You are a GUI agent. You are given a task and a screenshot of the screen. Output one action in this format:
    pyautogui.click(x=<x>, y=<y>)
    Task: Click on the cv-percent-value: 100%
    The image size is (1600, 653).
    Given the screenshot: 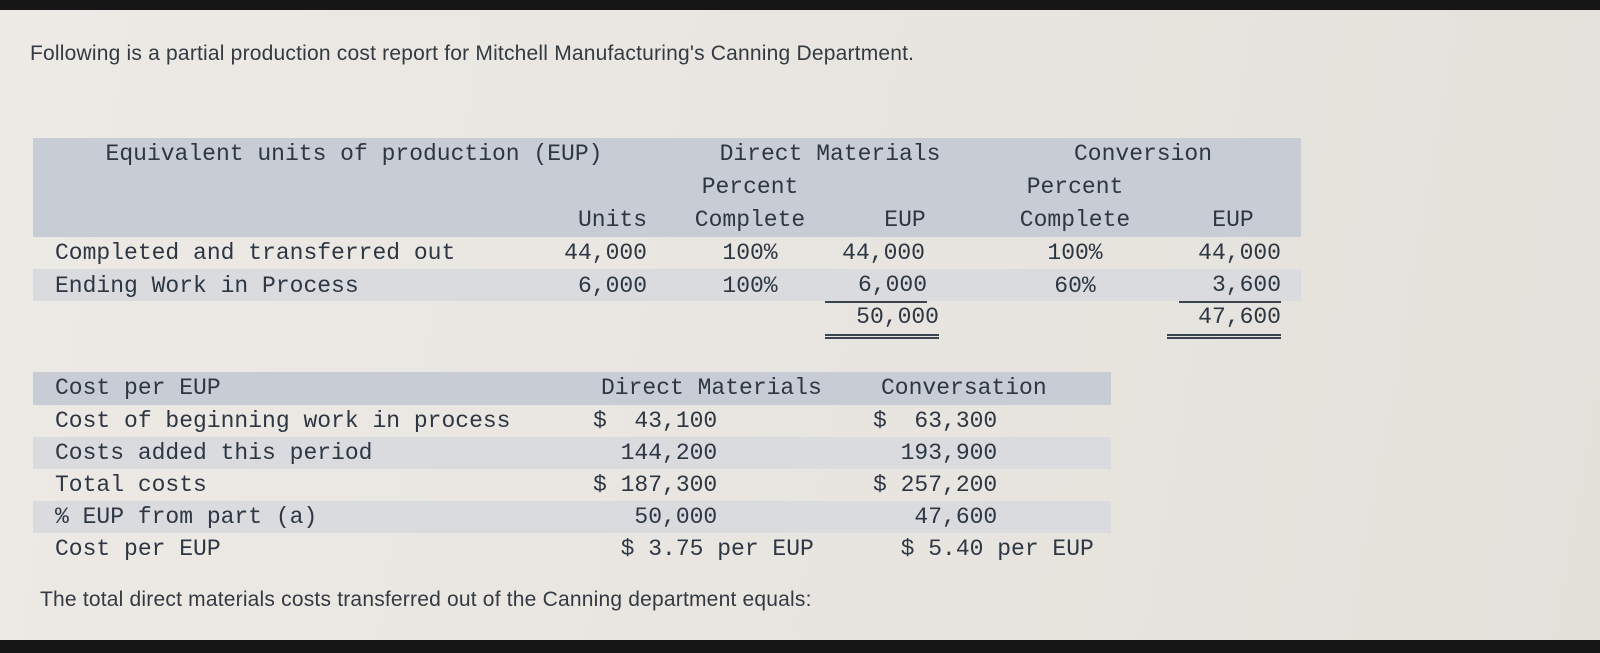 What is the action you would take?
    pyautogui.click(x=1075, y=253)
    